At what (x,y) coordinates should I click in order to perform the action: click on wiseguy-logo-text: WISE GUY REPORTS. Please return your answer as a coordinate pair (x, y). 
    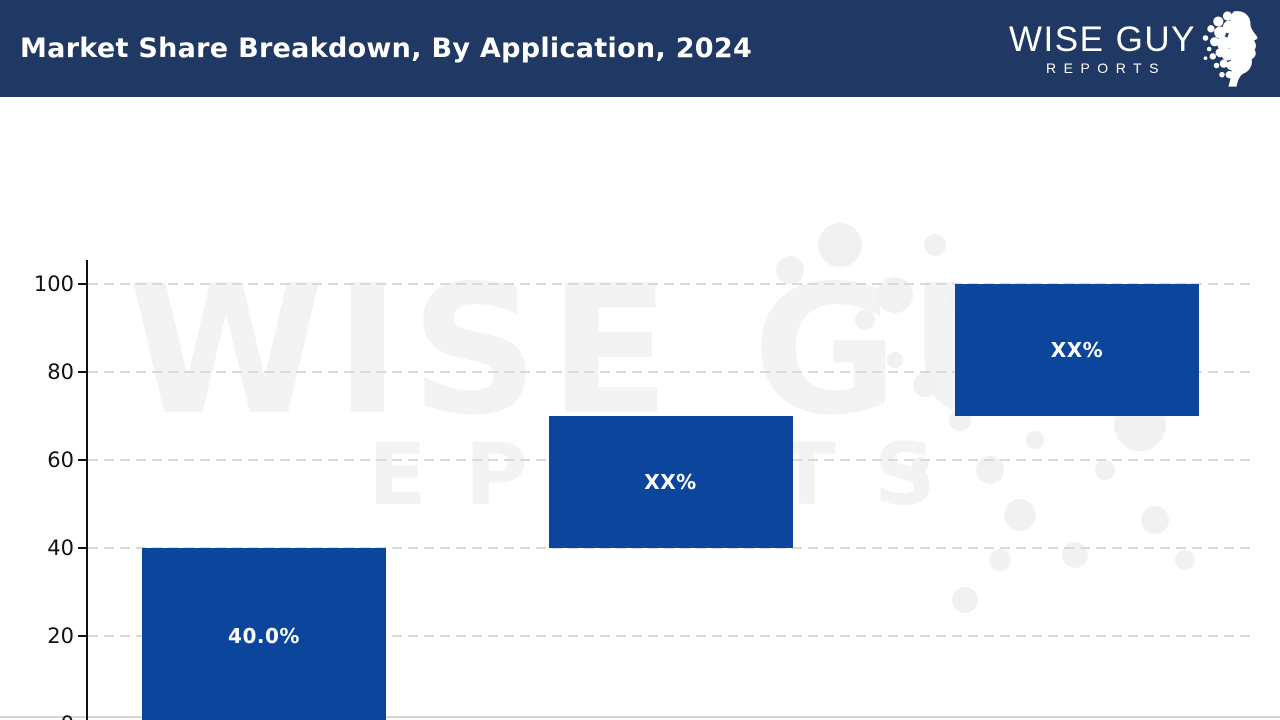
    Looking at the image, I should click on (1102, 48).